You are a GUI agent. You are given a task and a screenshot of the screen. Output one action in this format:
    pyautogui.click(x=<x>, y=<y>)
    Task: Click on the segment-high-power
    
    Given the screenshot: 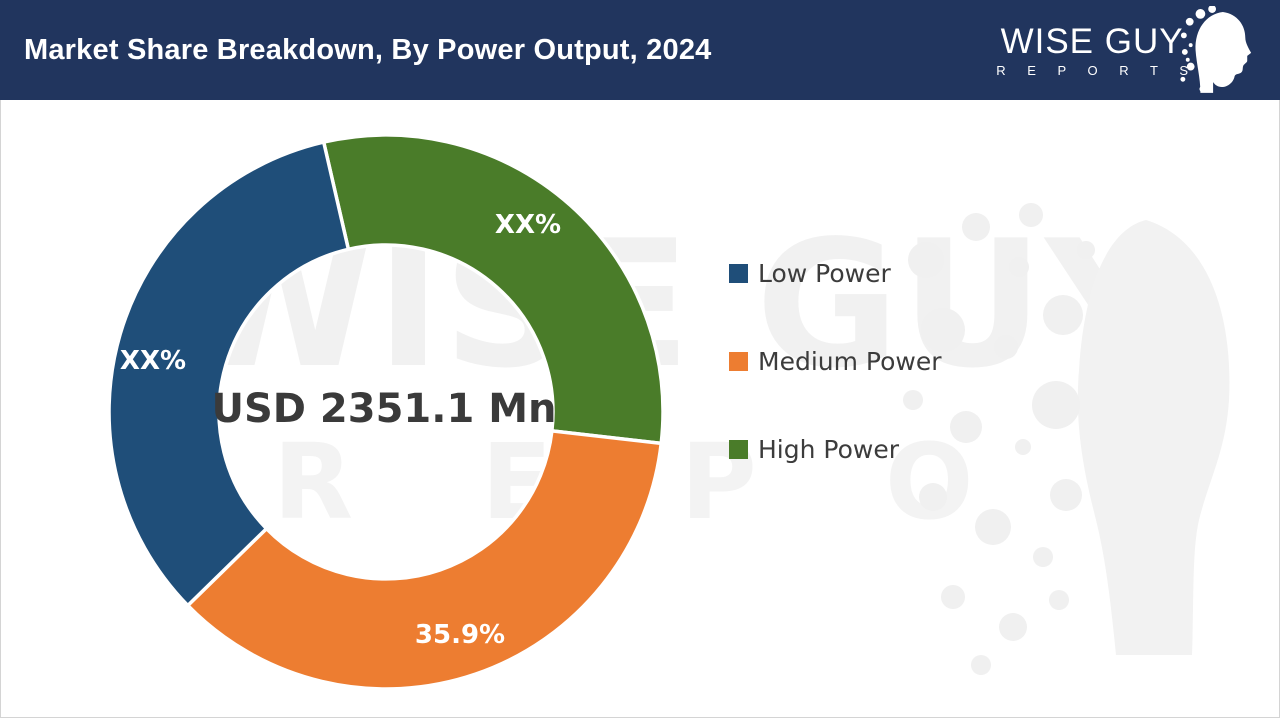 What is the action you would take?
    pyautogui.click(x=493, y=289)
    